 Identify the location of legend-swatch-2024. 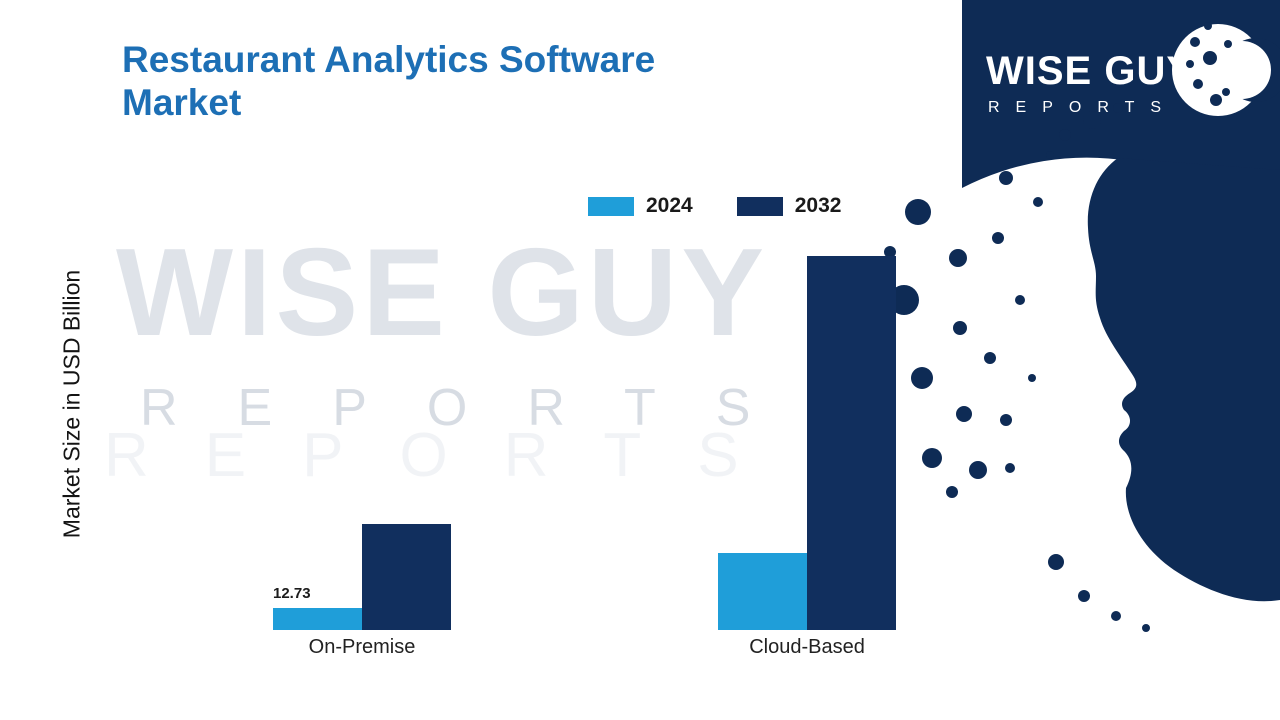
(611, 206).